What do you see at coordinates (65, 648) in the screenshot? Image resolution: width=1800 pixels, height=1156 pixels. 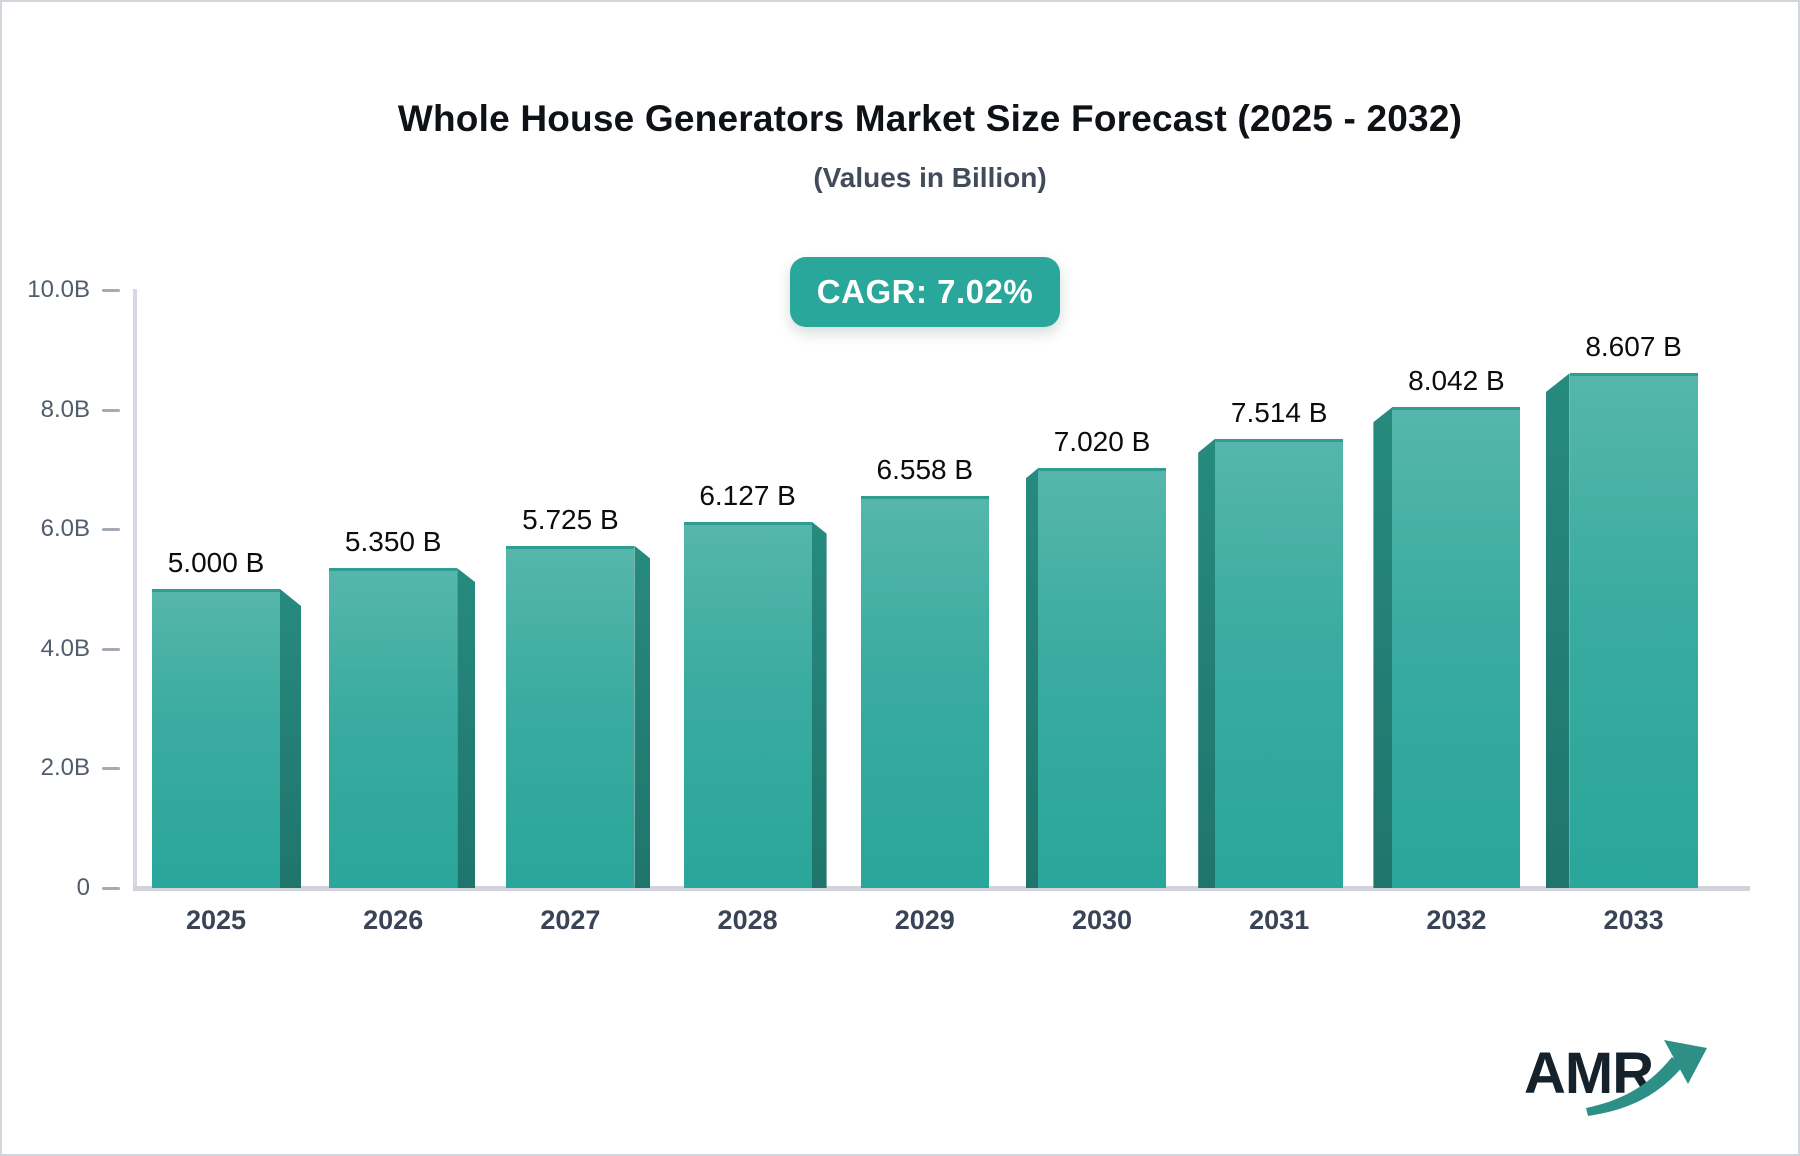 I see `y-axis-tick-label: 4.0B` at bounding box center [65, 648].